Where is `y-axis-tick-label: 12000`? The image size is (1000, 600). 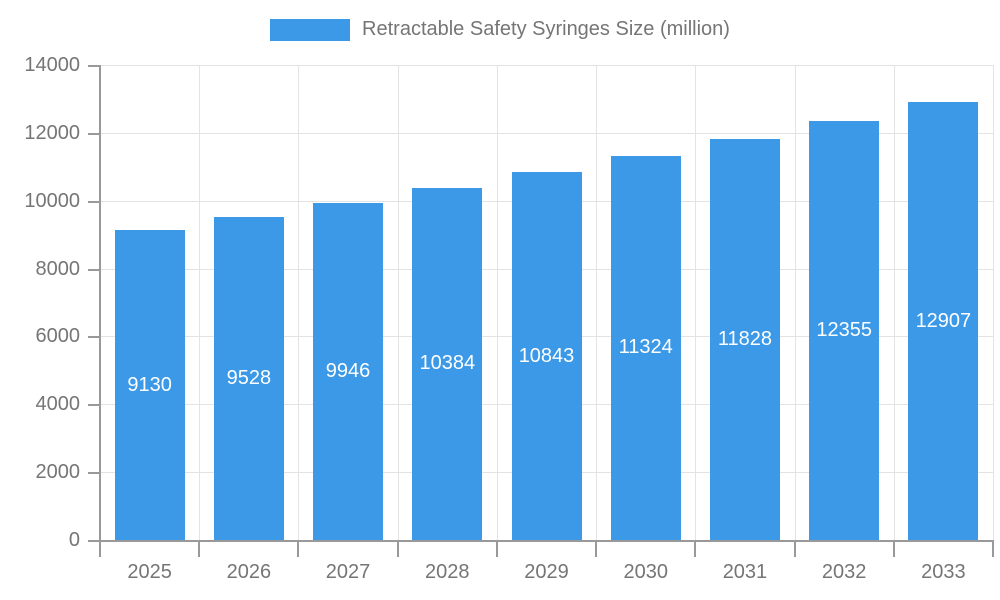
y-axis-tick-label: 12000 is located at coordinates (52, 132).